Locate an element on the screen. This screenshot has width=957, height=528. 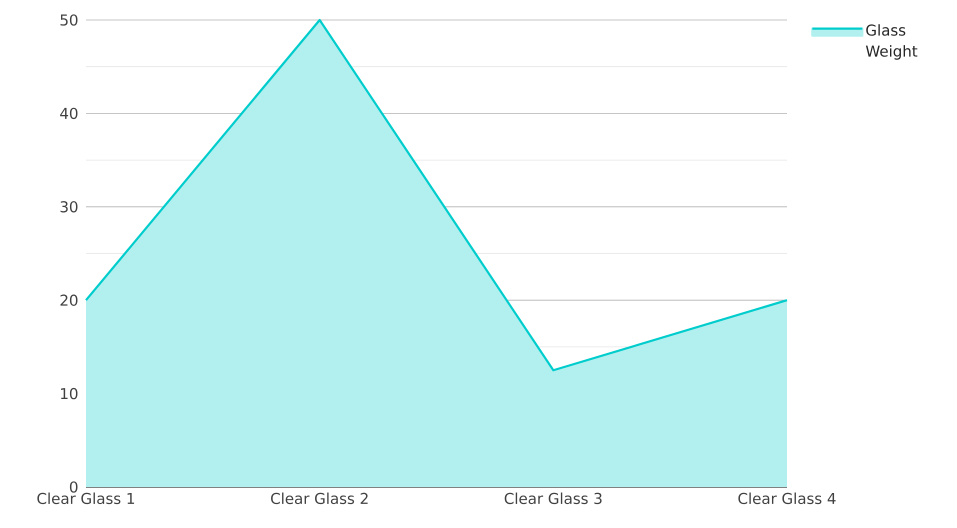
x-tick-label: Clear Glass 1 is located at coordinates (85, 498).